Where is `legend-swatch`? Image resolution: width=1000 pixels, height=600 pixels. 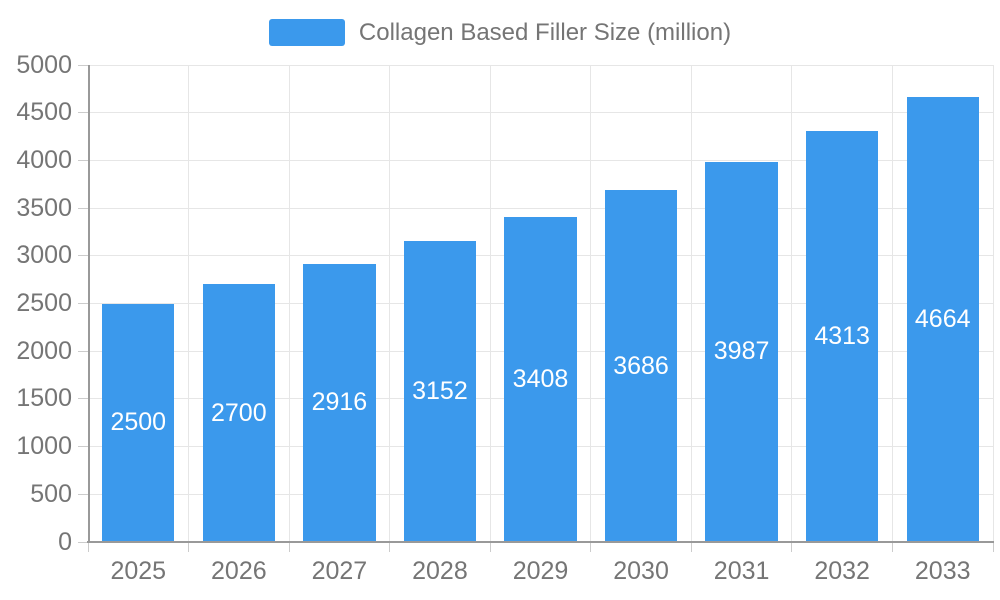 legend-swatch is located at coordinates (306, 32).